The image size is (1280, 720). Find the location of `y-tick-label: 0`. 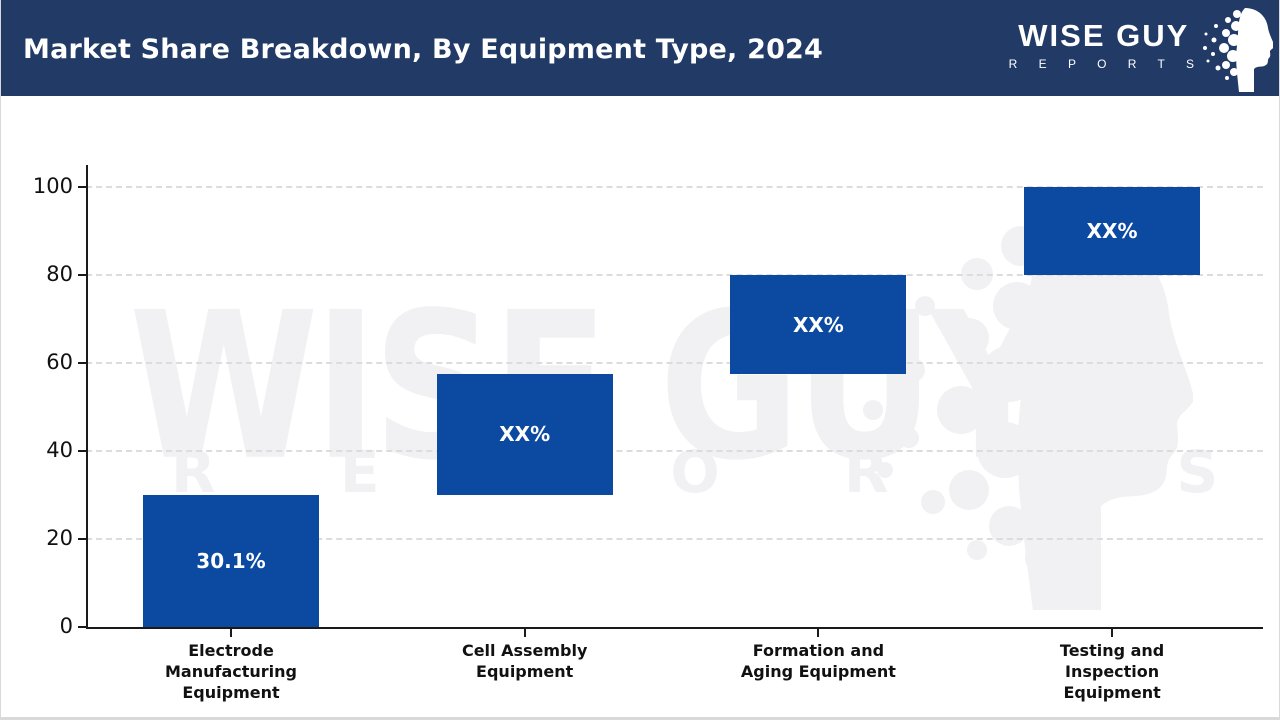

y-tick-label: 0 is located at coordinates (66, 626).